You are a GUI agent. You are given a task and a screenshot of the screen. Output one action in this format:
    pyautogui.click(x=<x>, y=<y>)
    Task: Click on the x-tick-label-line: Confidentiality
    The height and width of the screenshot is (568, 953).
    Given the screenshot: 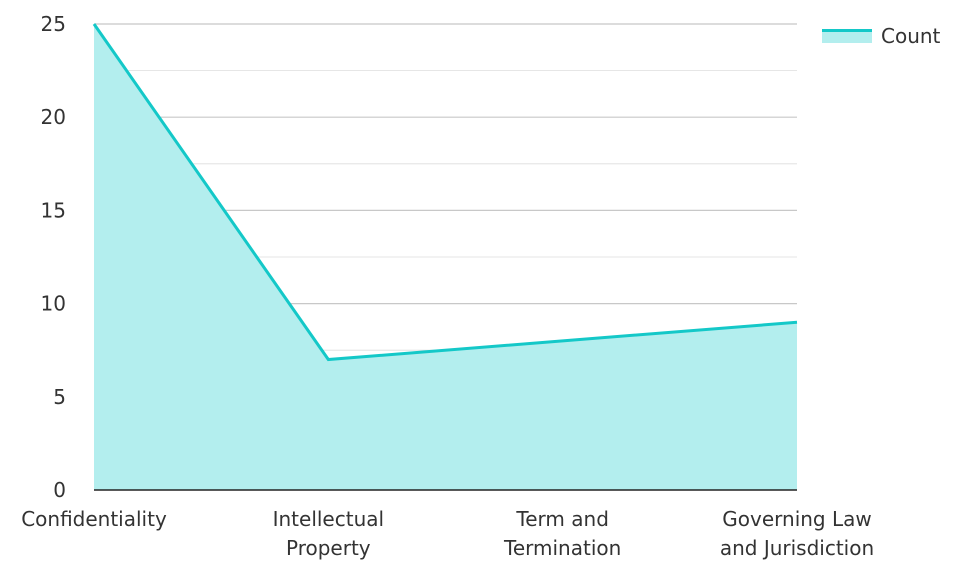 What is the action you would take?
    pyautogui.click(x=94, y=519)
    